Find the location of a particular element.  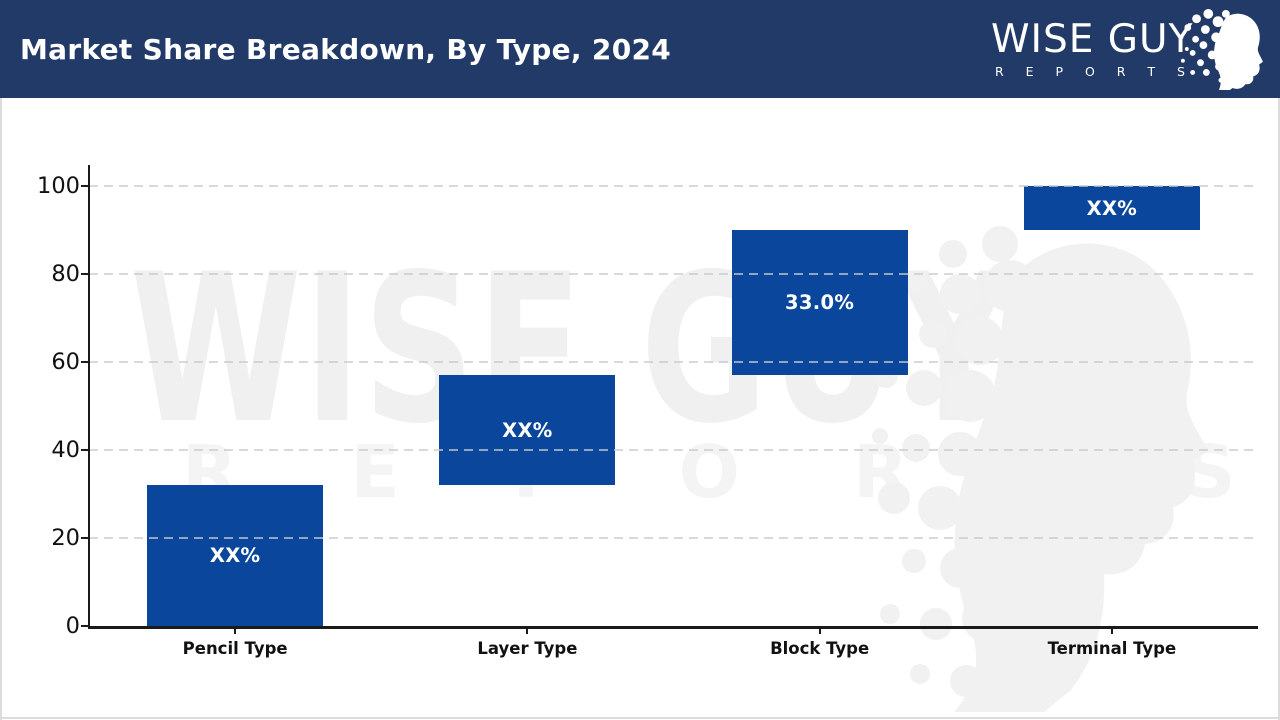

logo-text: WISE GUY R E P O R T S is located at coordinates (1092, 49).